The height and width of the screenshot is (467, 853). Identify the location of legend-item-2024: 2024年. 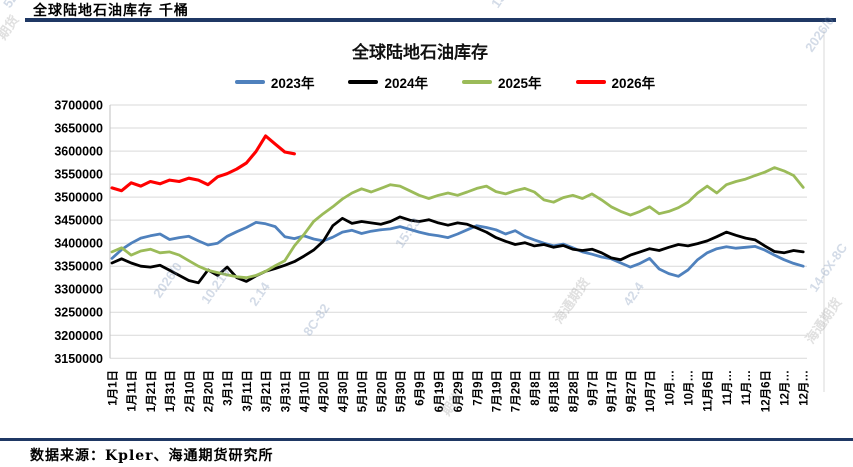
(388, 82).